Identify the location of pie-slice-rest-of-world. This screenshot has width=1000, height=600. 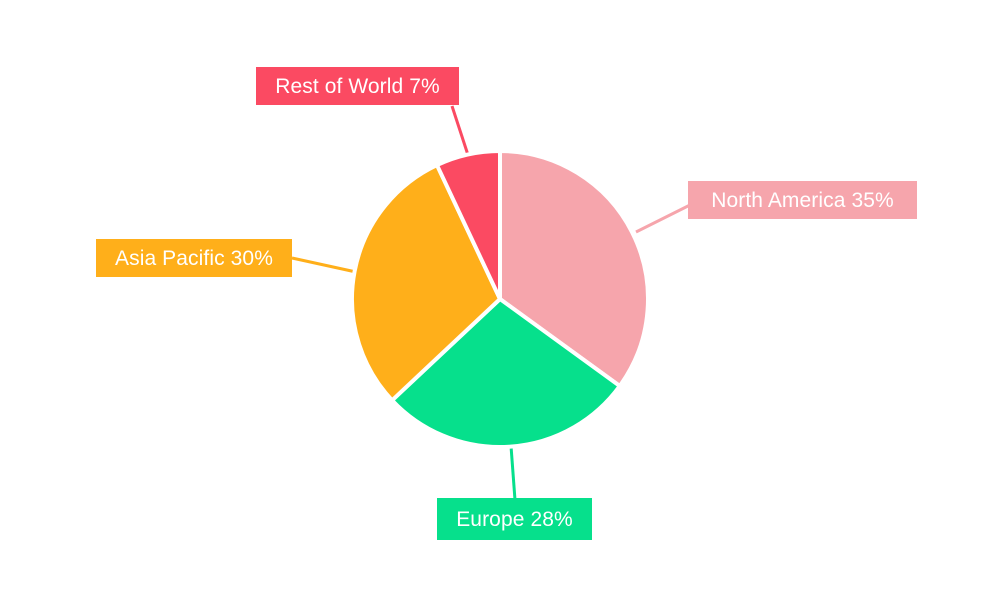
(468, 225).